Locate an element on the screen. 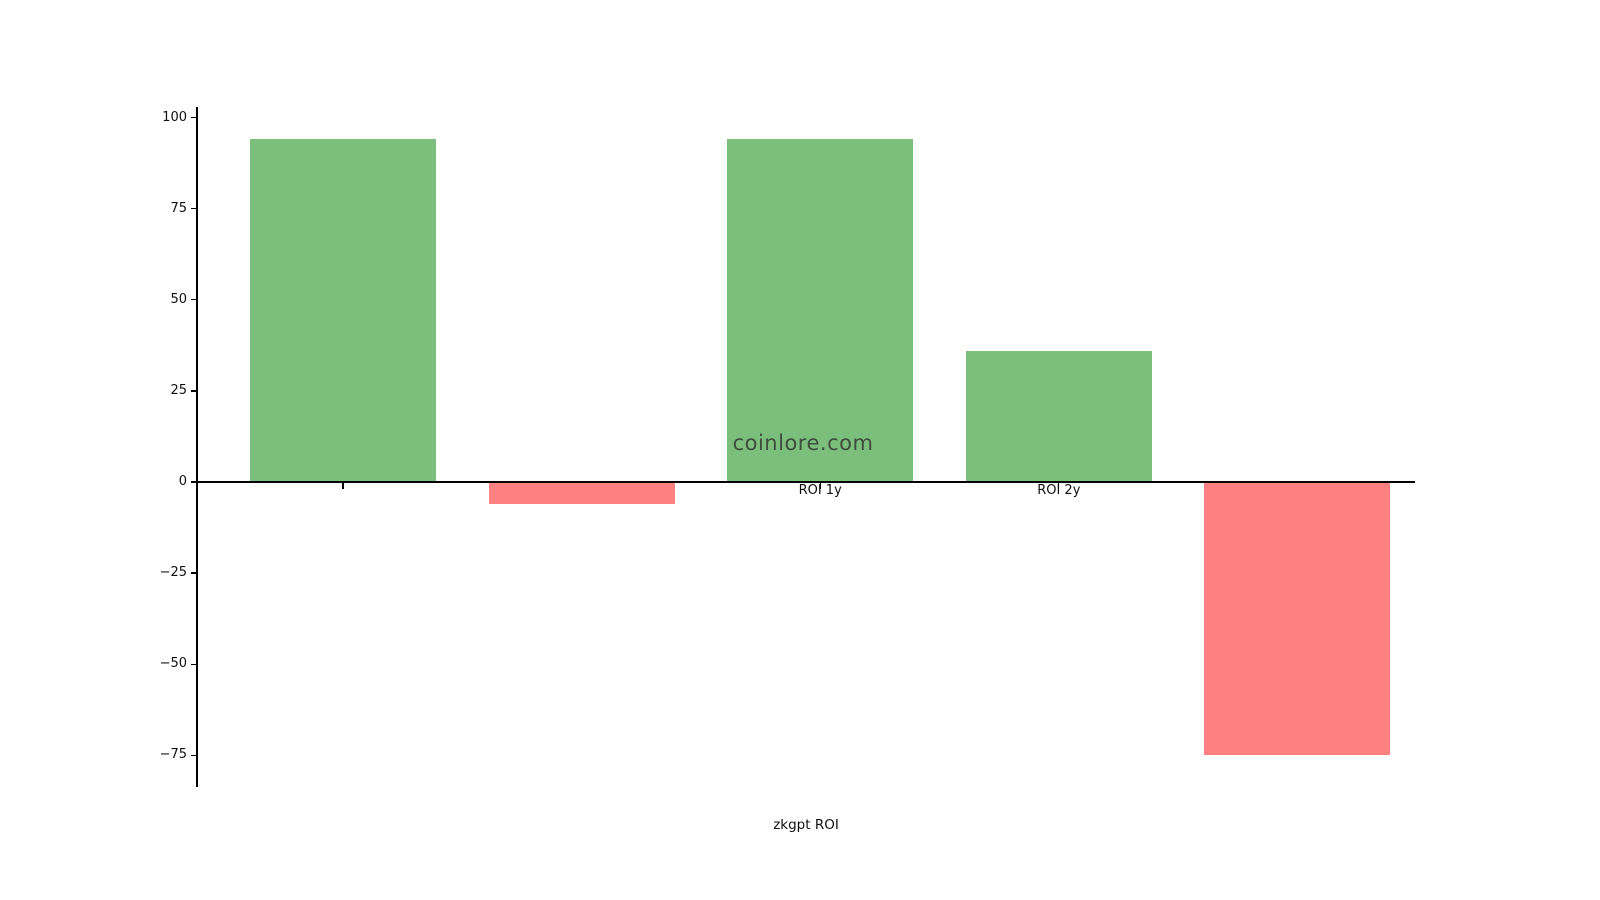 This screenshot has width=1600, height=900. y-tick-label-50: 50 is located at coordinates (178, 299).